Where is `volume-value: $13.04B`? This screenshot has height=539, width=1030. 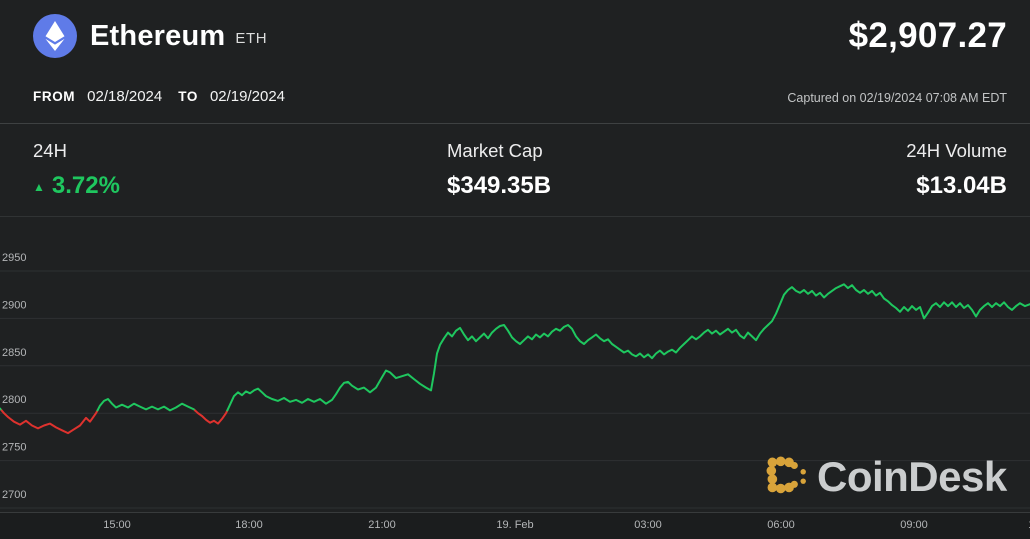 volume-value: $13.04B is located at coordinates (961, 185).